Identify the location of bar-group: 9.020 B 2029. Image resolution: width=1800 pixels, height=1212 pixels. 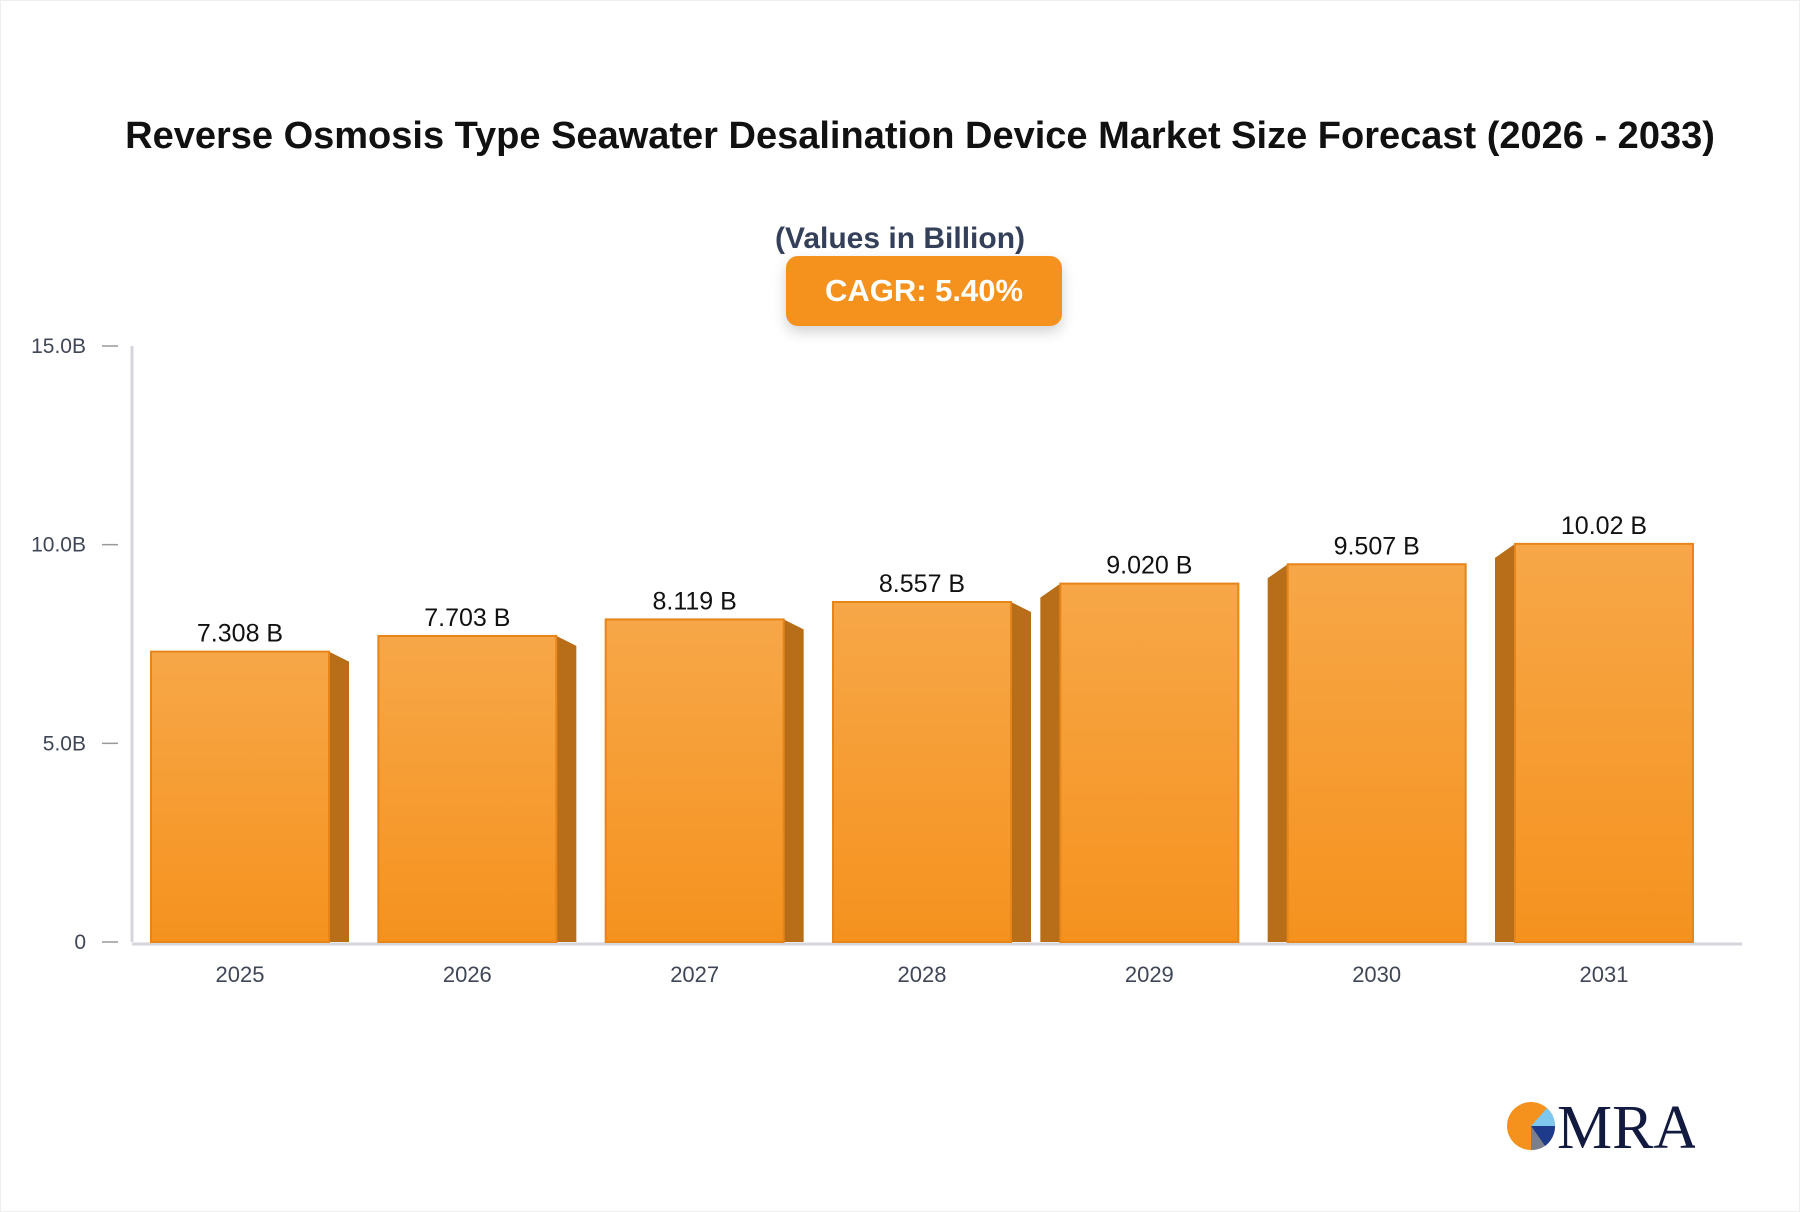
(1140, 769).